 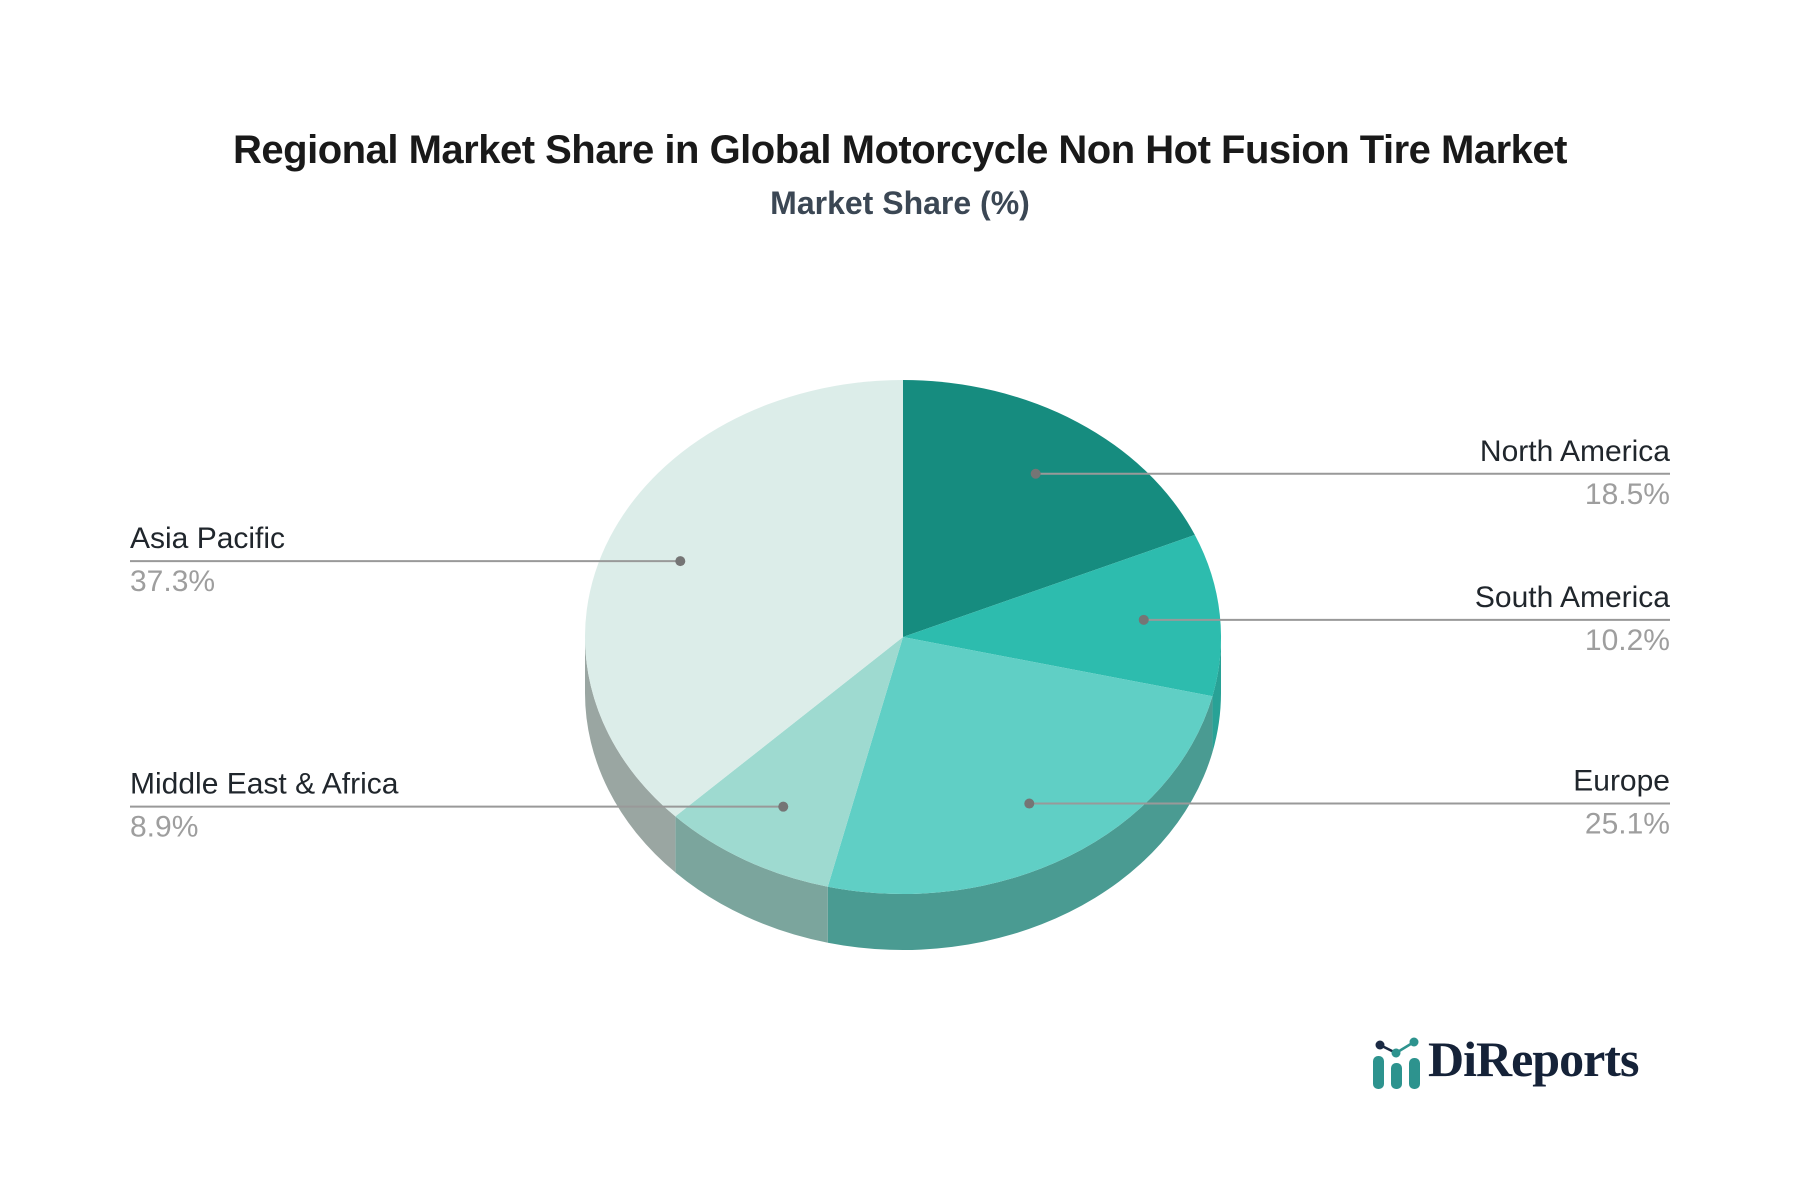 I want to click on direports-logo-text: DiReports, so click(x=1533, y=1059).